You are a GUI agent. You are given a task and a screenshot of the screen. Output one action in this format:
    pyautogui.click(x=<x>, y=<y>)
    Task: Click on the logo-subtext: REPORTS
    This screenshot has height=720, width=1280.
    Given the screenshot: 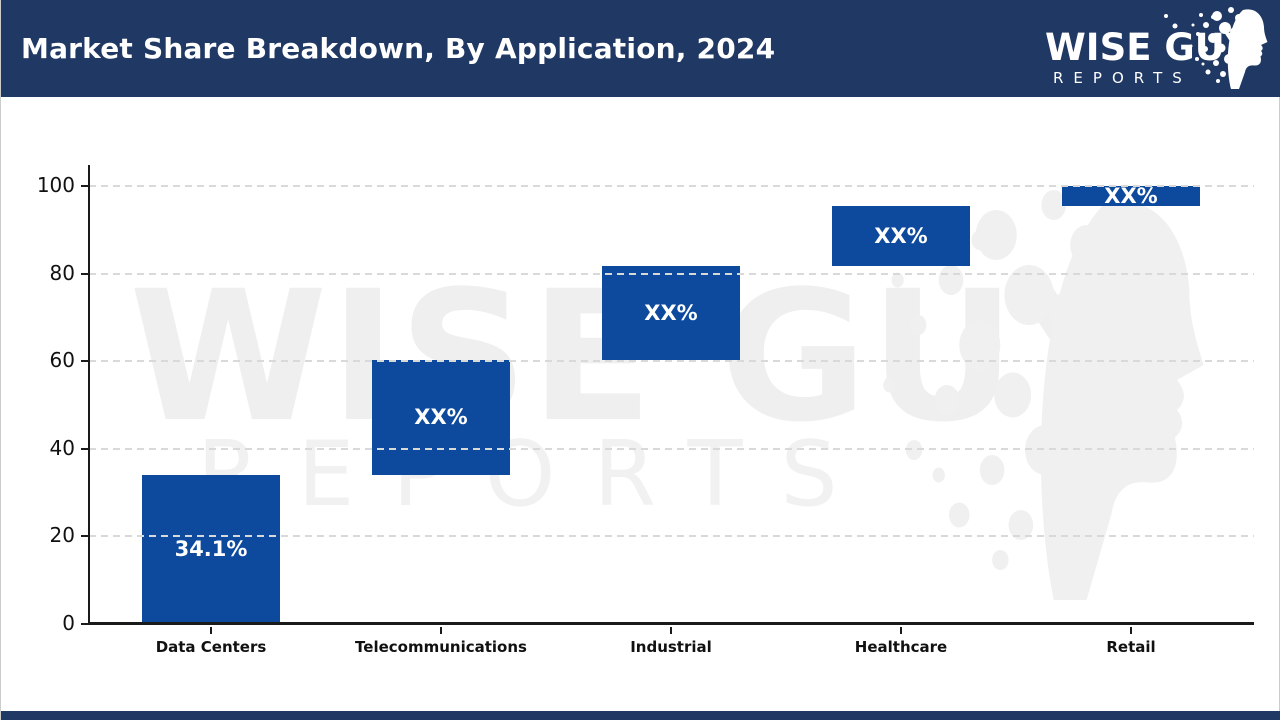 What is the action you would take?
    pyautogui.click(x=1122, y=78)
    